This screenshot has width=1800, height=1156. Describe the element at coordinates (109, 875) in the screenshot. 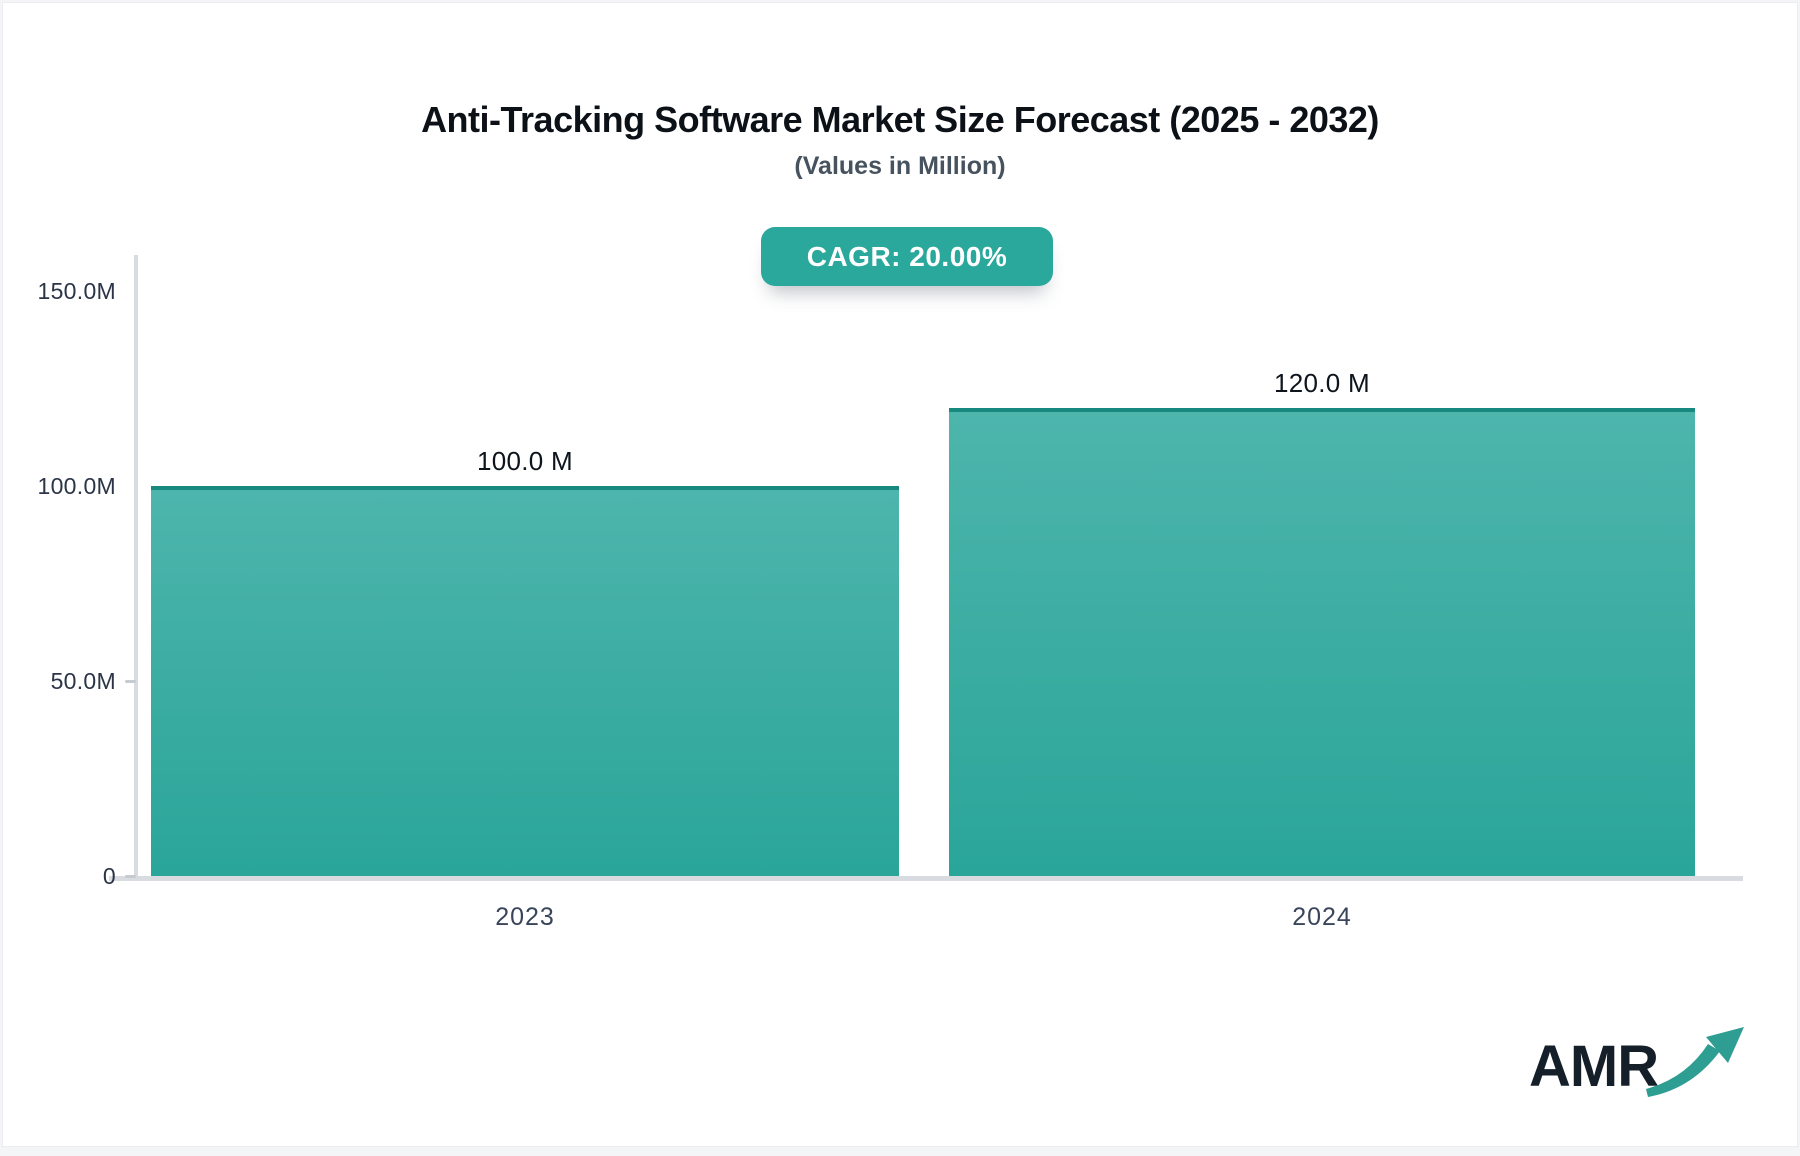

I see `y-tick-label: 0` at that location.